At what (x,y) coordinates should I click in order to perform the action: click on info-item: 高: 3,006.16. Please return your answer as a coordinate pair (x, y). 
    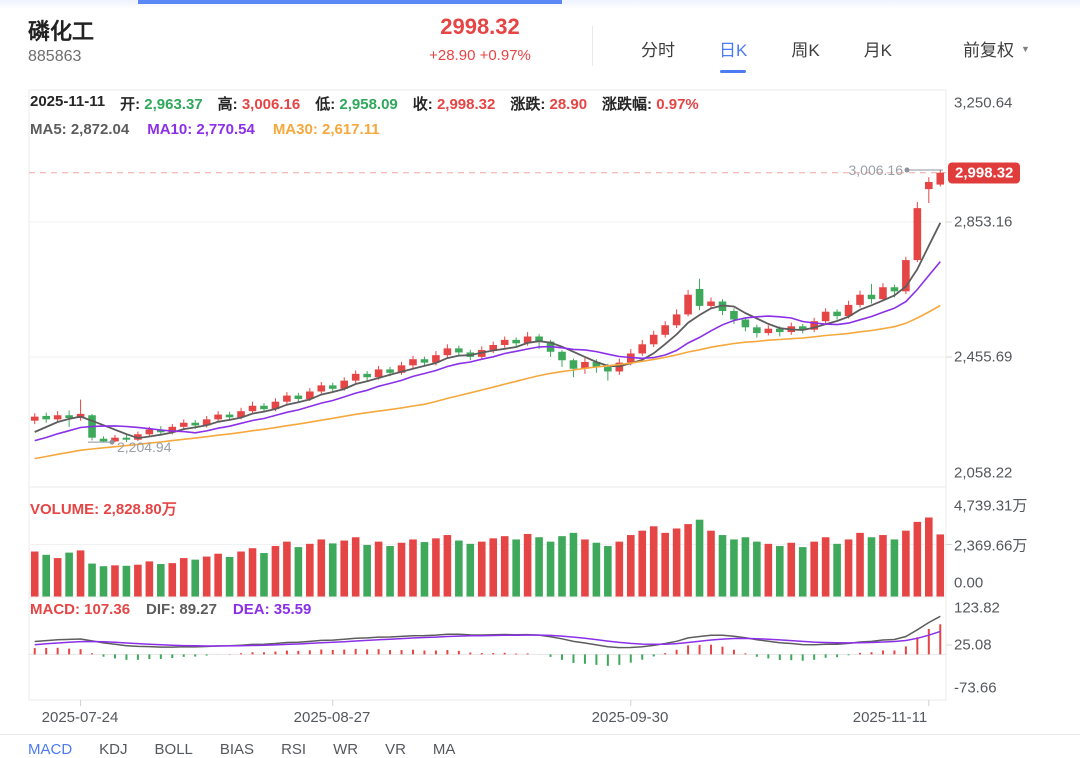
    Looking at the image, I should click on (259, 103).